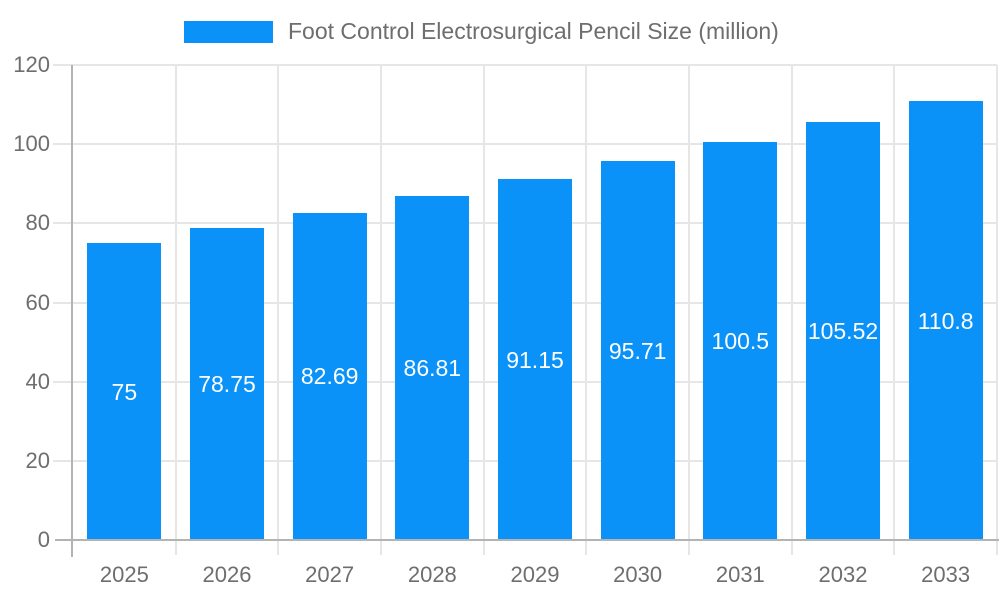 This screenshot has height=600, width=1000. I want to click on bar-2026, so click(227, 384).